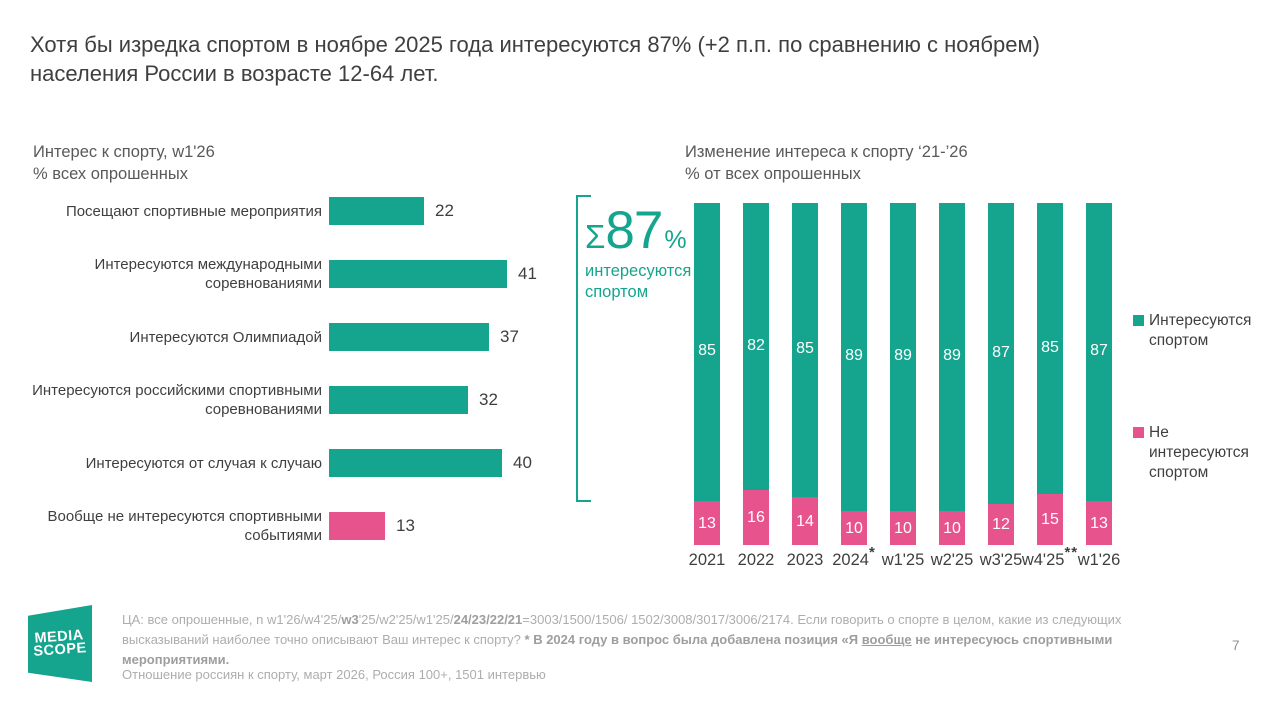 This screenshot has width=1275, height=709. I want to click on percent-sign: %, so click(675, 240).